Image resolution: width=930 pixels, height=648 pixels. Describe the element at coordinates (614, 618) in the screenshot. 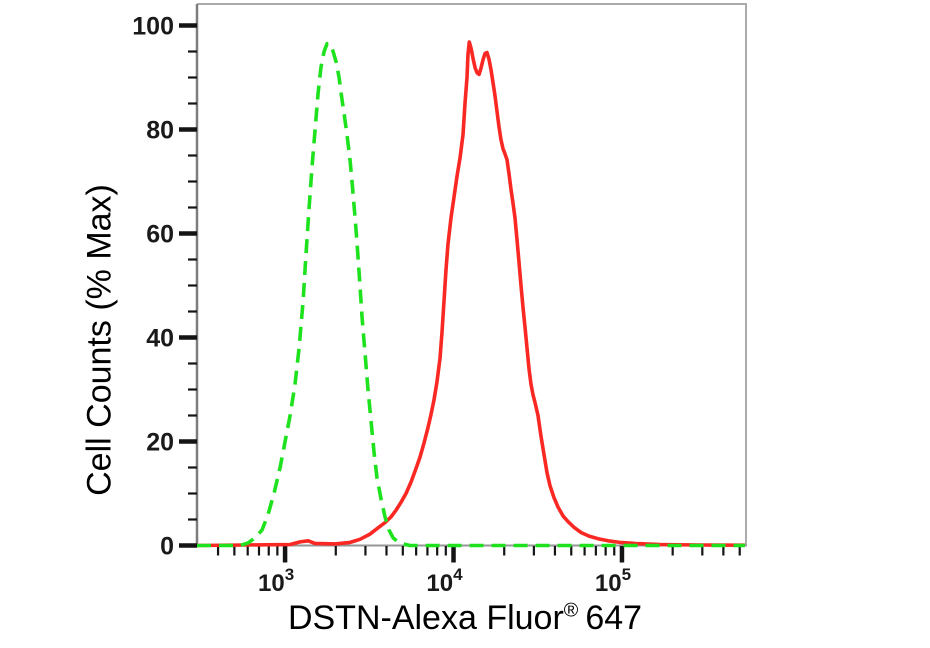

I see `x-axis-title-number: 647` at that location.